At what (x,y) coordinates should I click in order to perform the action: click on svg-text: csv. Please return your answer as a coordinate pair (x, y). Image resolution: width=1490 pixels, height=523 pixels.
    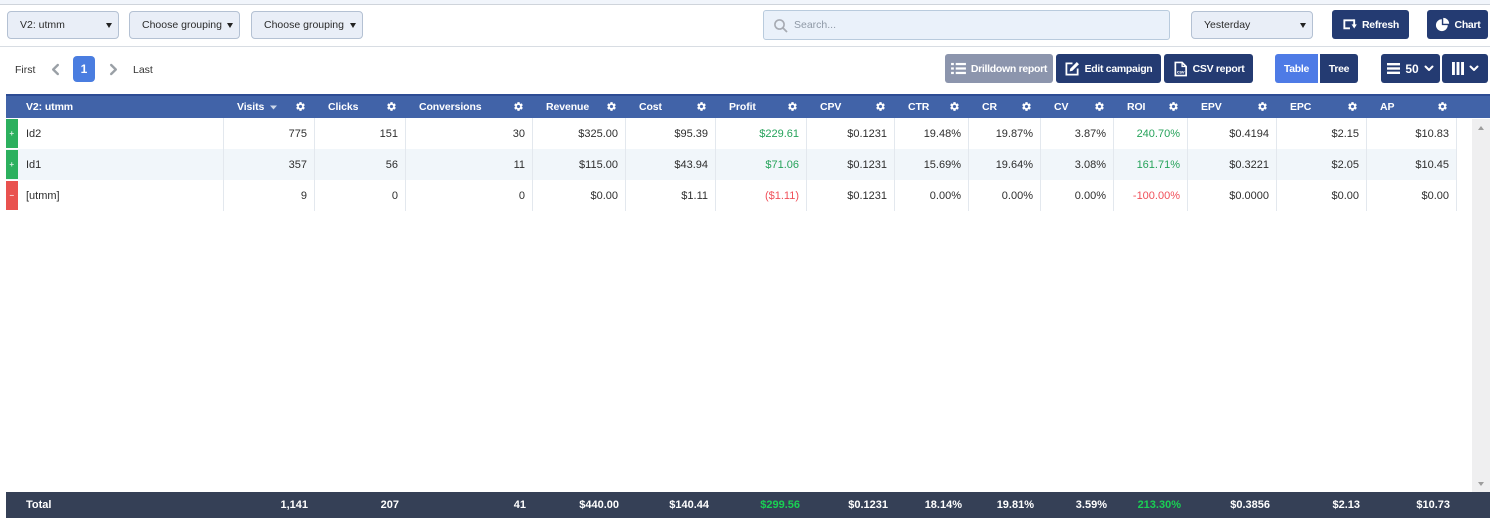
    Looking at the image, I should click on (1181, 72).